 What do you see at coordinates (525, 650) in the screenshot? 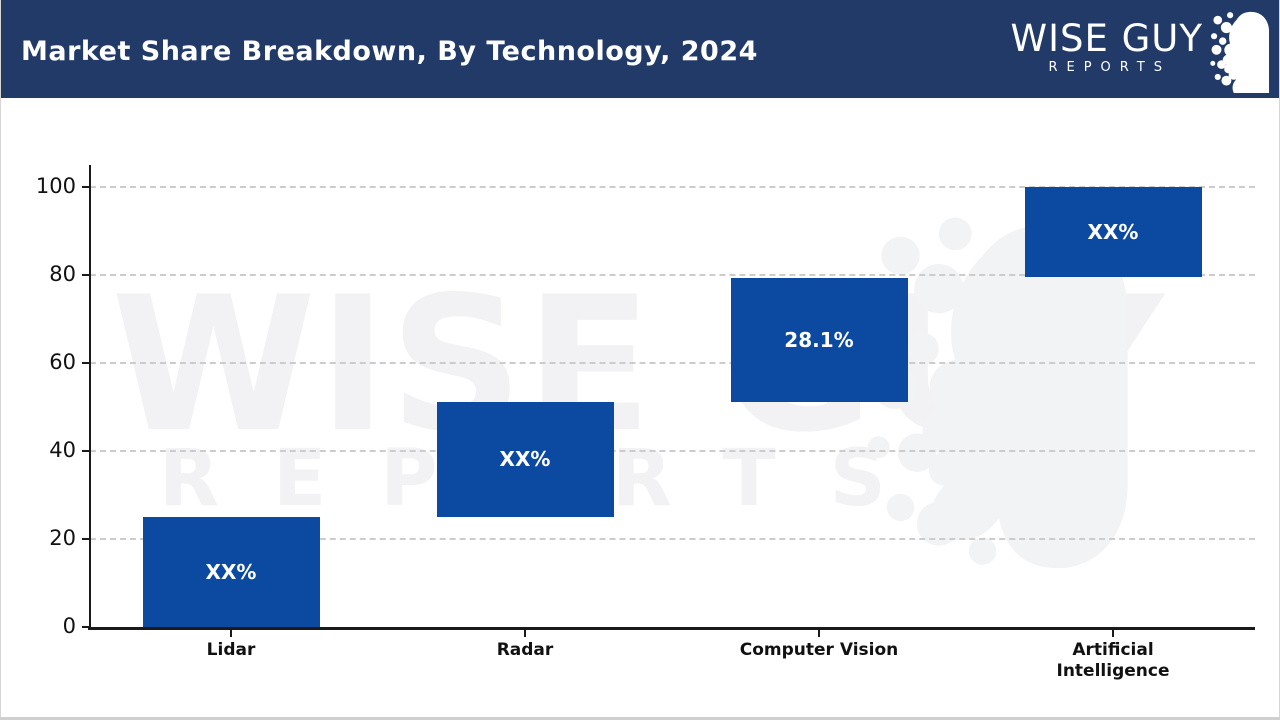
I see `category-label-1: Radar` at bounding box center [525, 650].